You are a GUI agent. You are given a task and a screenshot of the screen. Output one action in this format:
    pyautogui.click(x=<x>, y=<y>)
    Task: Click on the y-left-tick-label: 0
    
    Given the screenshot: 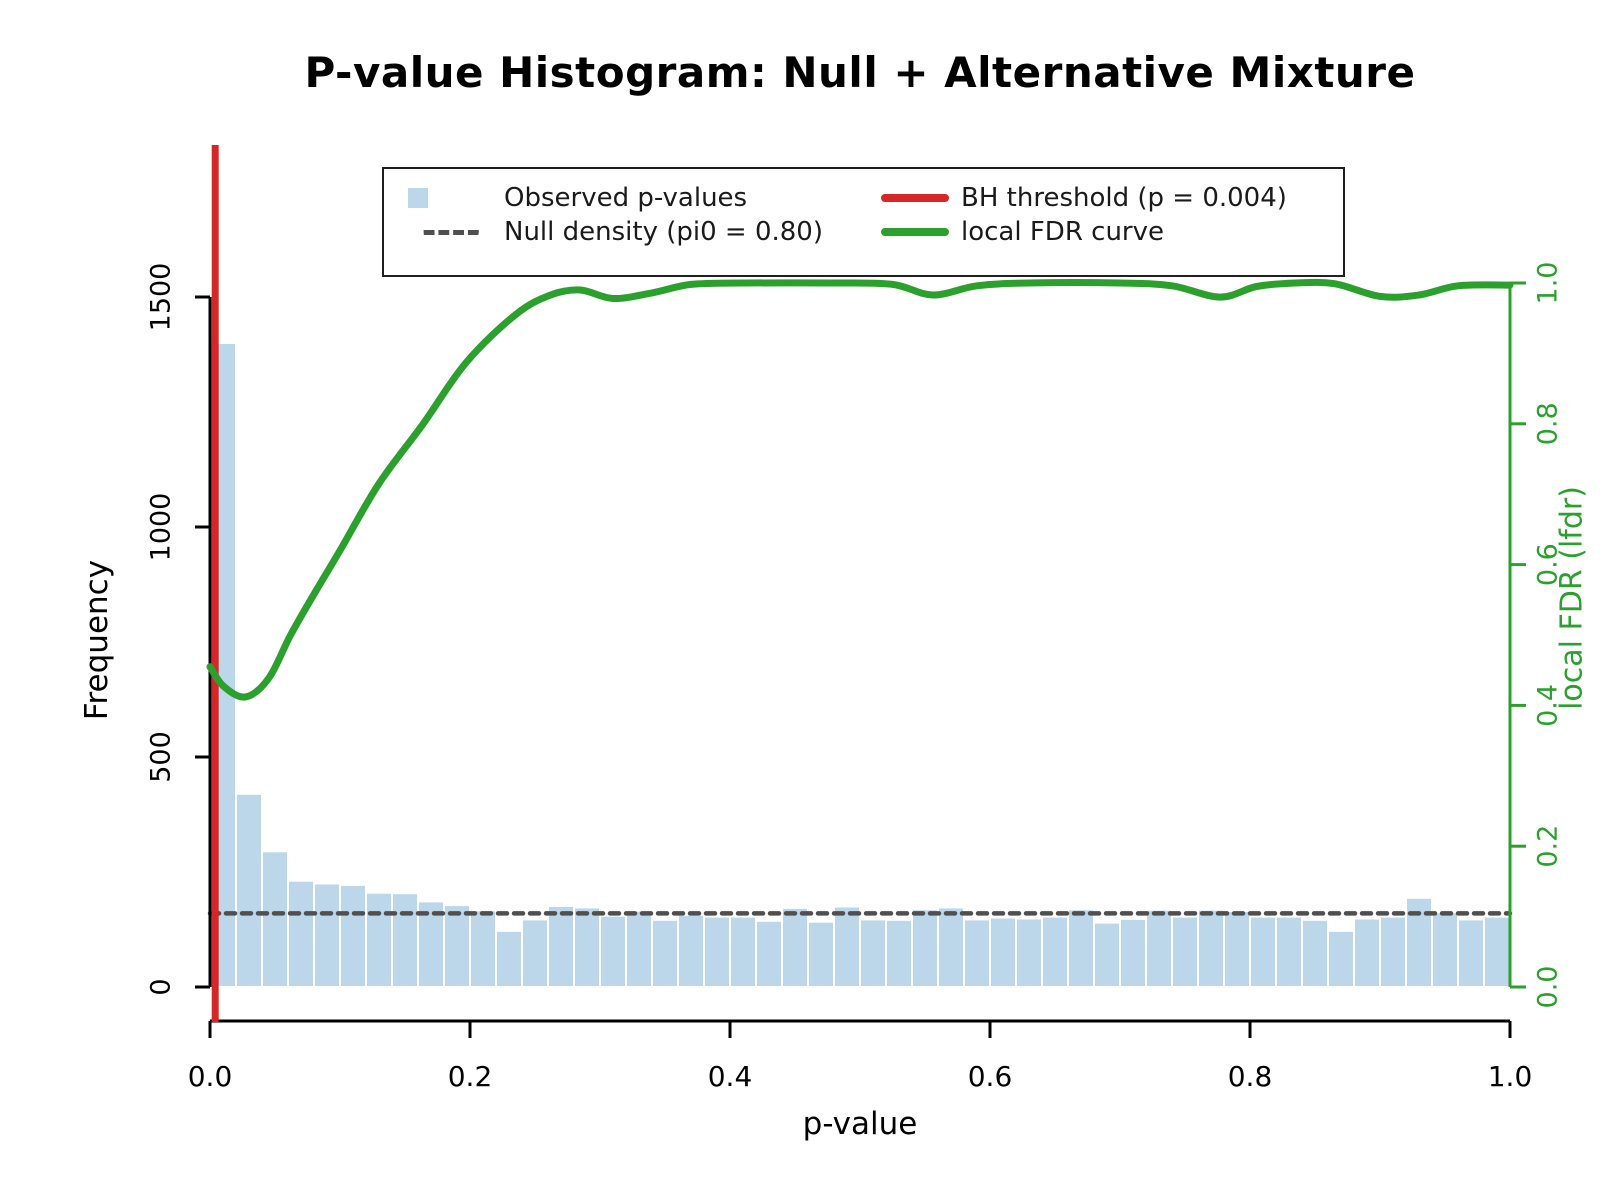 What is the action you would take?
    pyautogui.click(x=161, y=986)
    